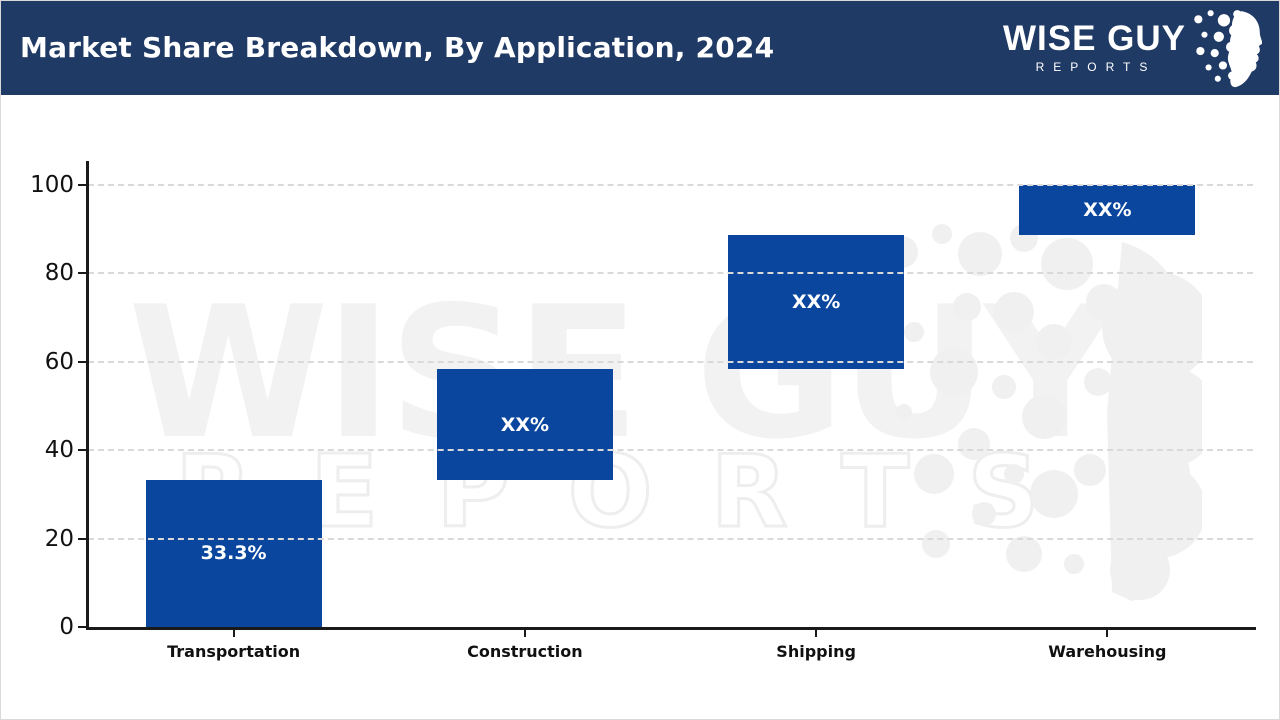  What do you see at coordinates (59, 361) in the screenshot?
I see `y-tick-label: 60` at bounding box center [59, 361].